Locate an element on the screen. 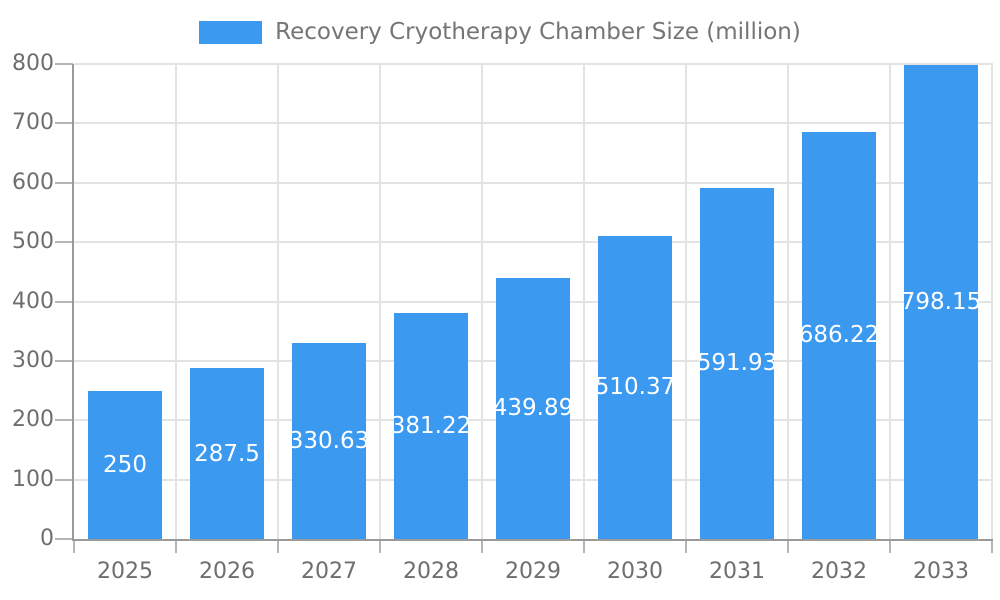 The width and height of the screenshot is (1000, 600). bar-2029: 439.89 is located at coordinates (533, 408).